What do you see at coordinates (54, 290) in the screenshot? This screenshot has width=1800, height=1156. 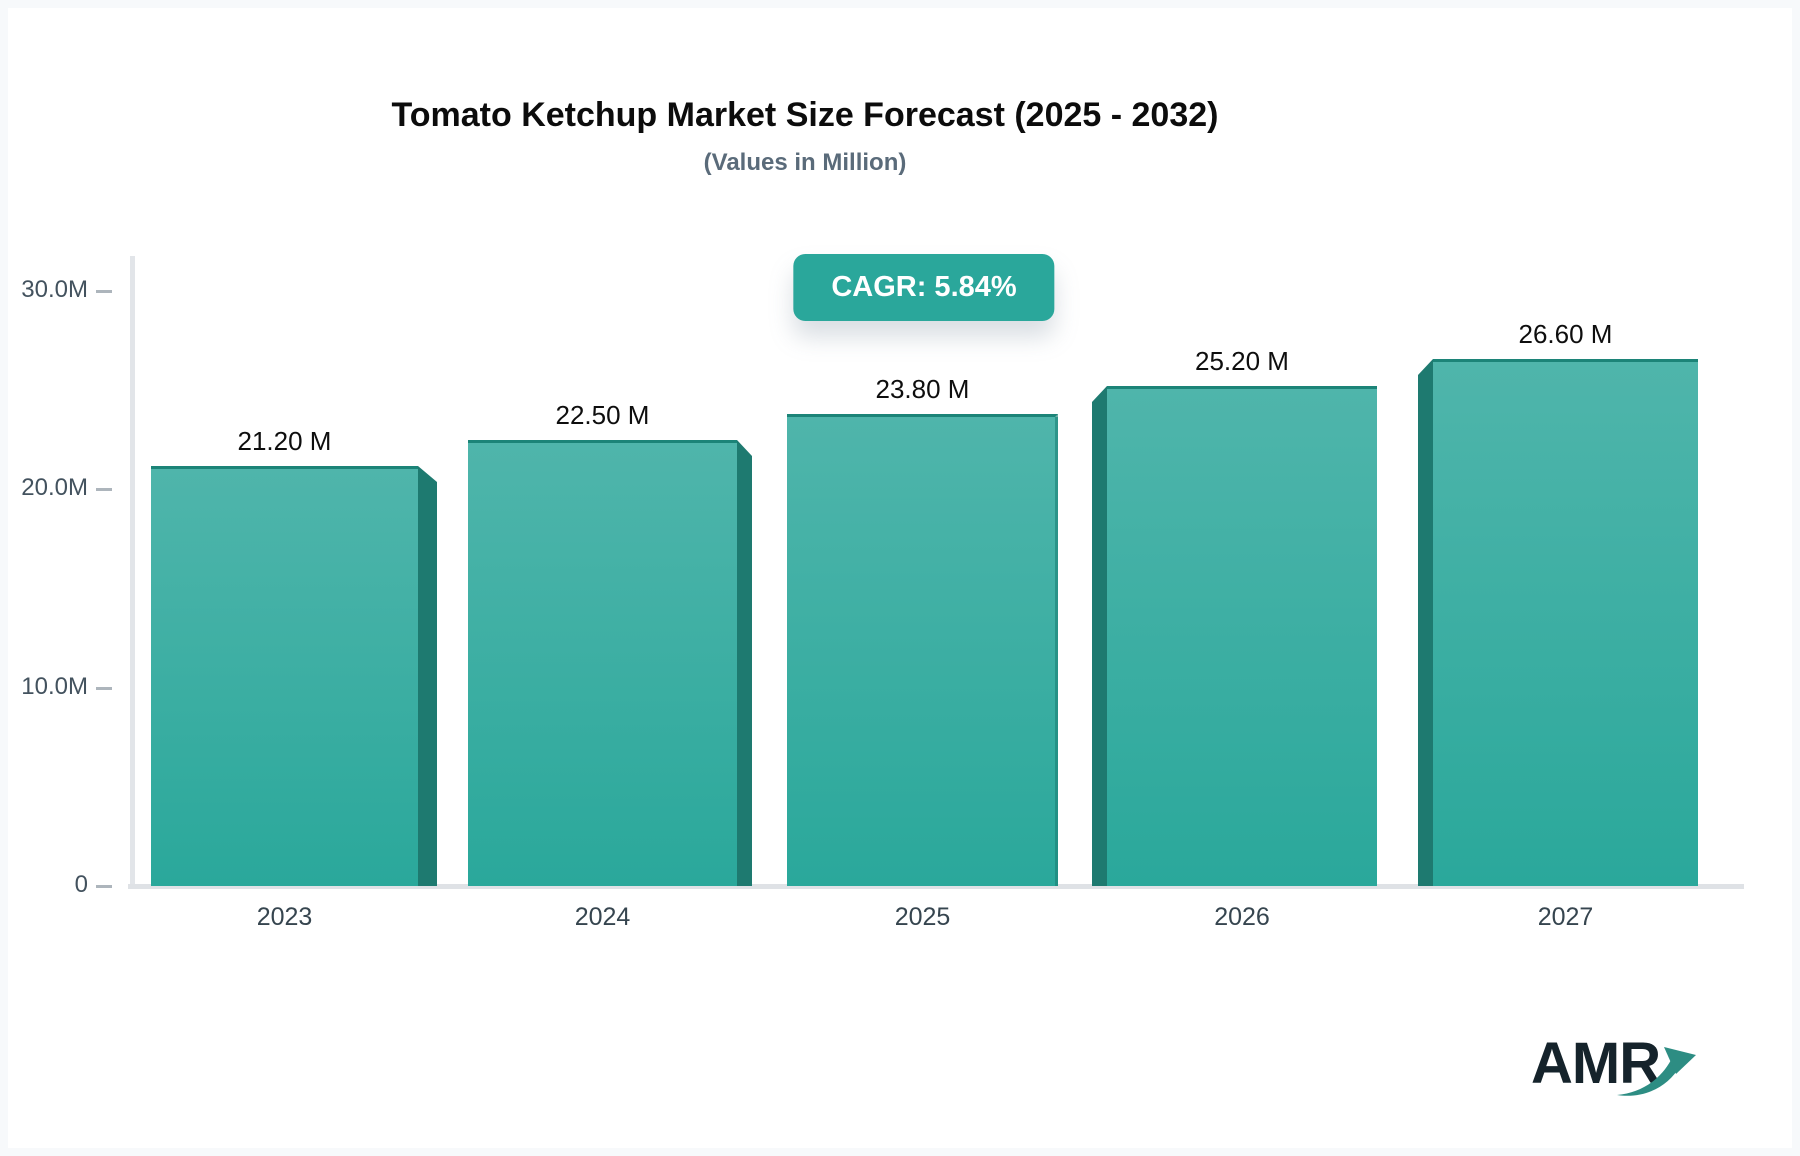 I see `y-tick-label: 30.0M` at bounding box center [54, 290].